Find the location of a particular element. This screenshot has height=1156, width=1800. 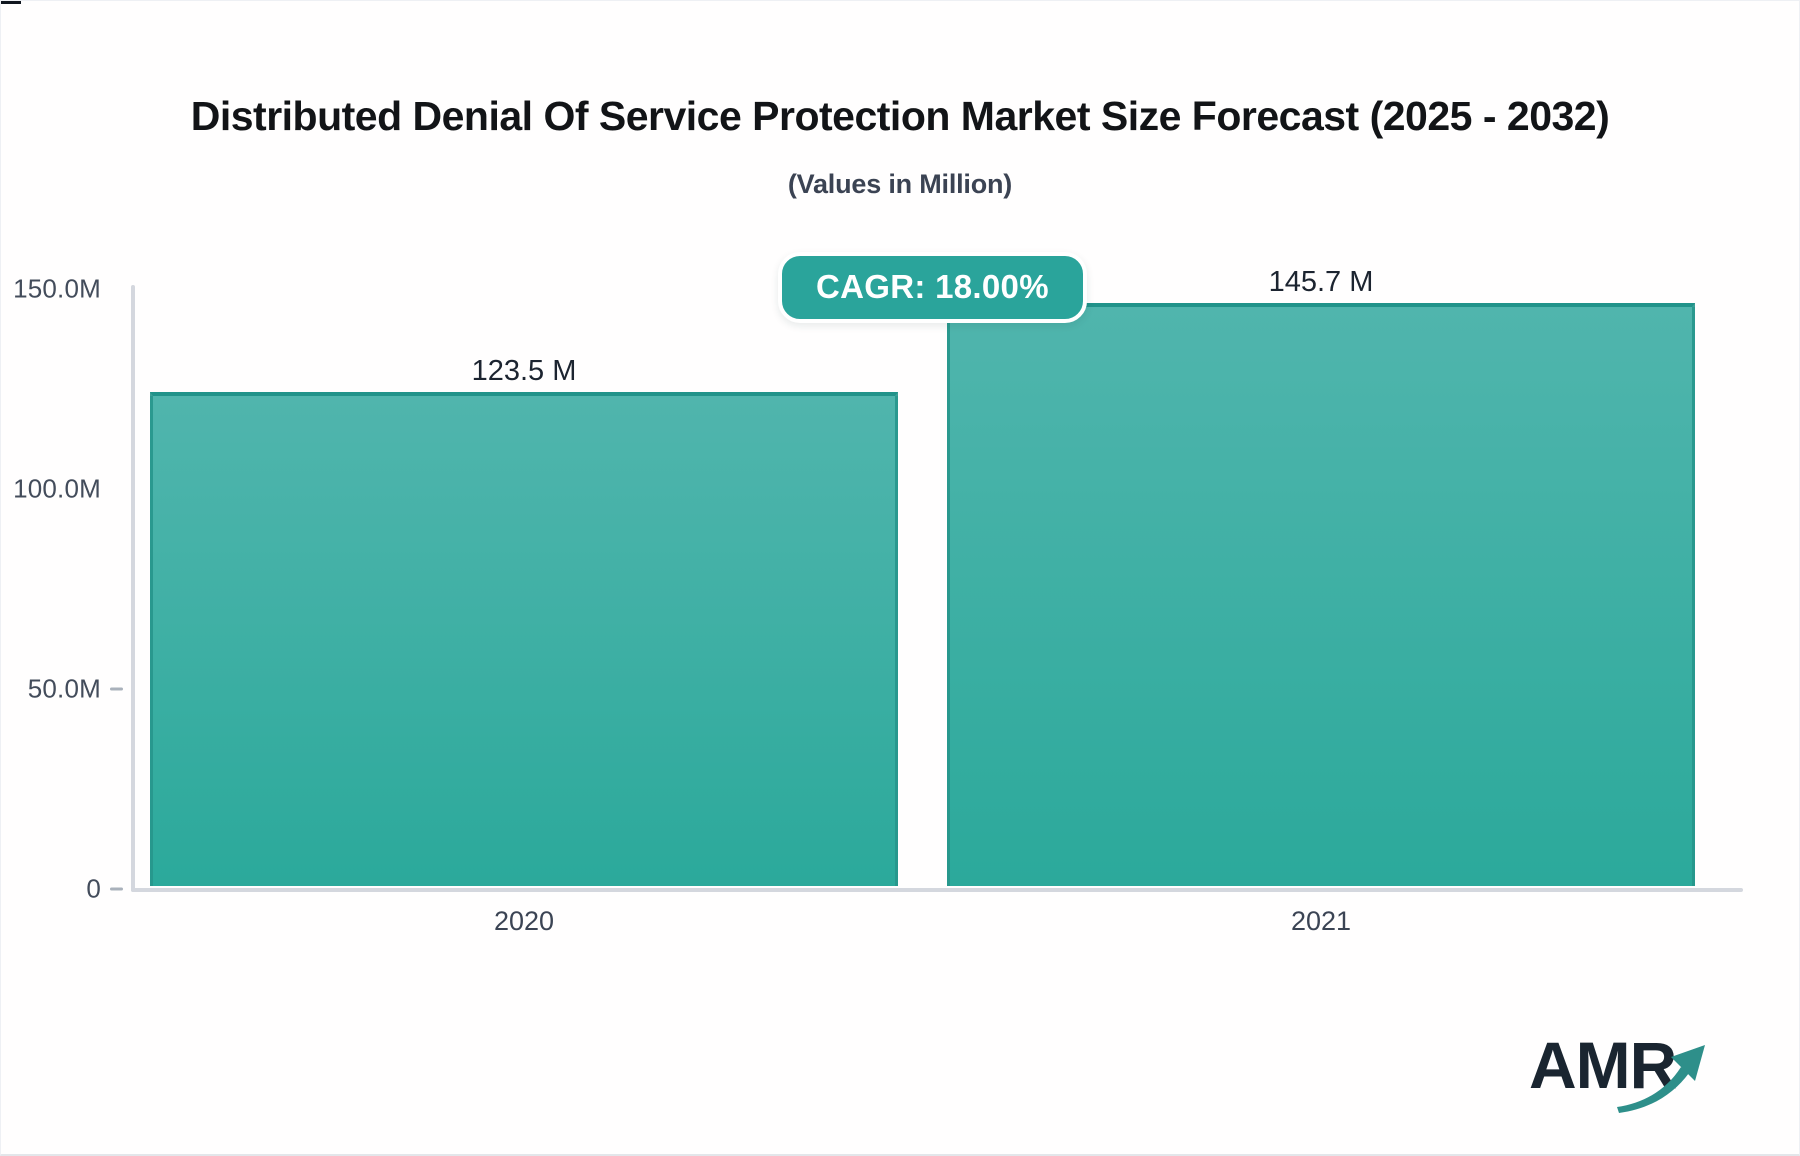

y-tick-0: 0 is located at coordinates (62, 889).